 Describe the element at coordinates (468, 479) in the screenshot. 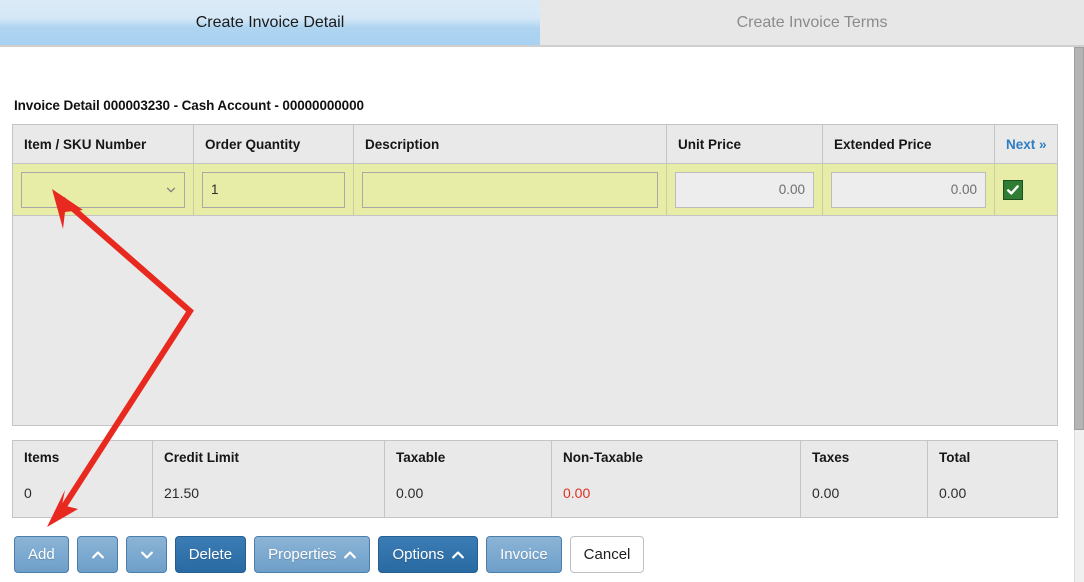

I see `summary-cell-taxable: Taxable 0.00` at that location.